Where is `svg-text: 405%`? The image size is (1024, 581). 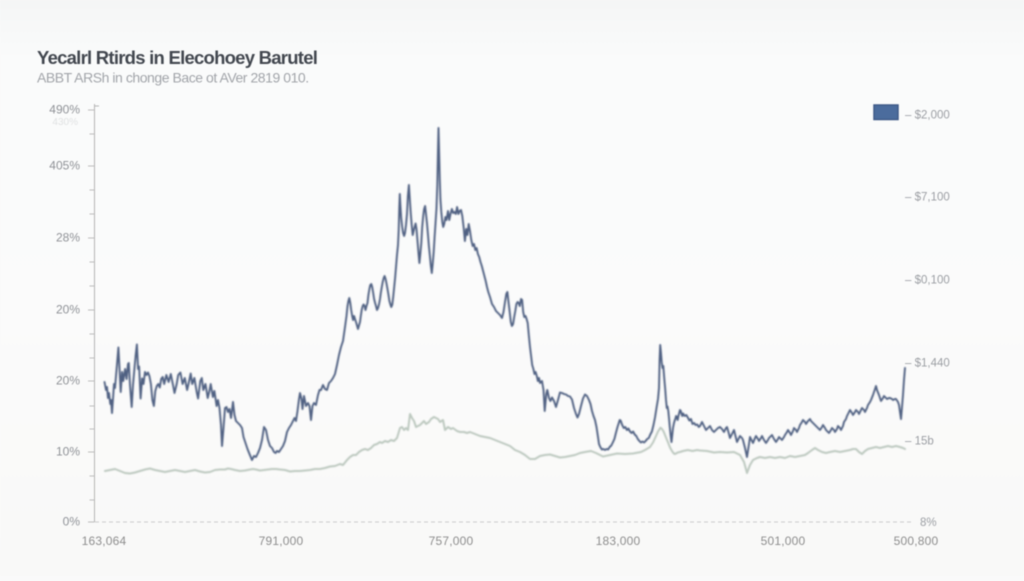
svg-text: 405% is located at coordinates (64, 166).